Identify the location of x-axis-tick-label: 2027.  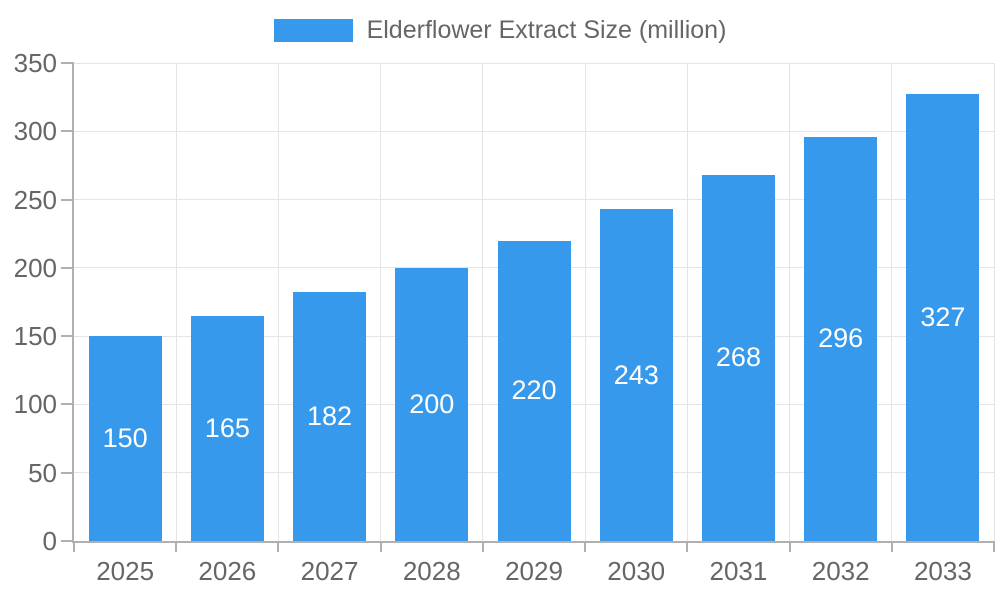
(329, 571).